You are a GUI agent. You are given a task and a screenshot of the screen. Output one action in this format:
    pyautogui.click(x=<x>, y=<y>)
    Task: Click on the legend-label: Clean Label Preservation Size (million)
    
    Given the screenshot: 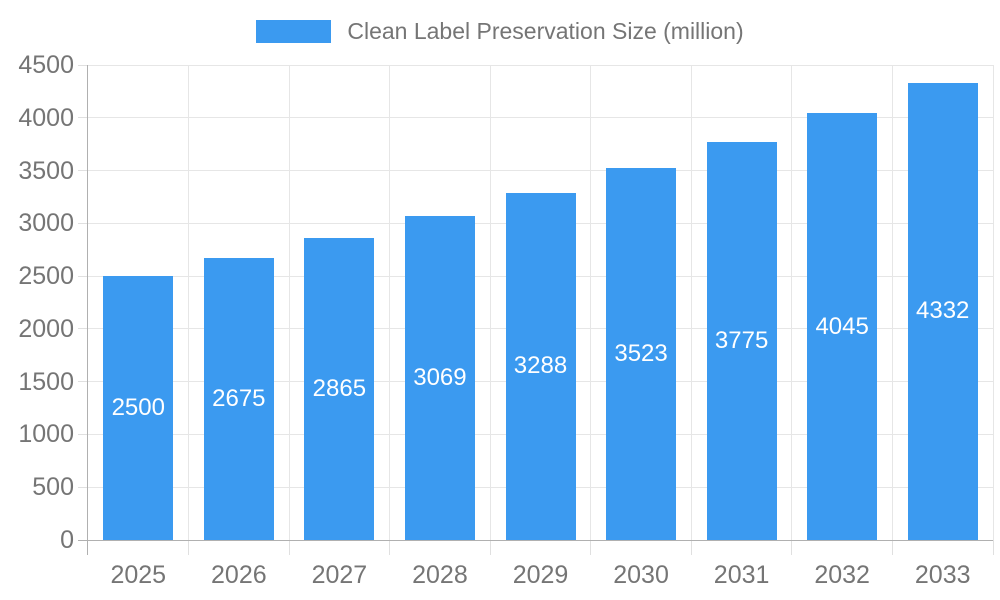 What is the action you would take?
    pyautogui.click(x=545, y=31)
    